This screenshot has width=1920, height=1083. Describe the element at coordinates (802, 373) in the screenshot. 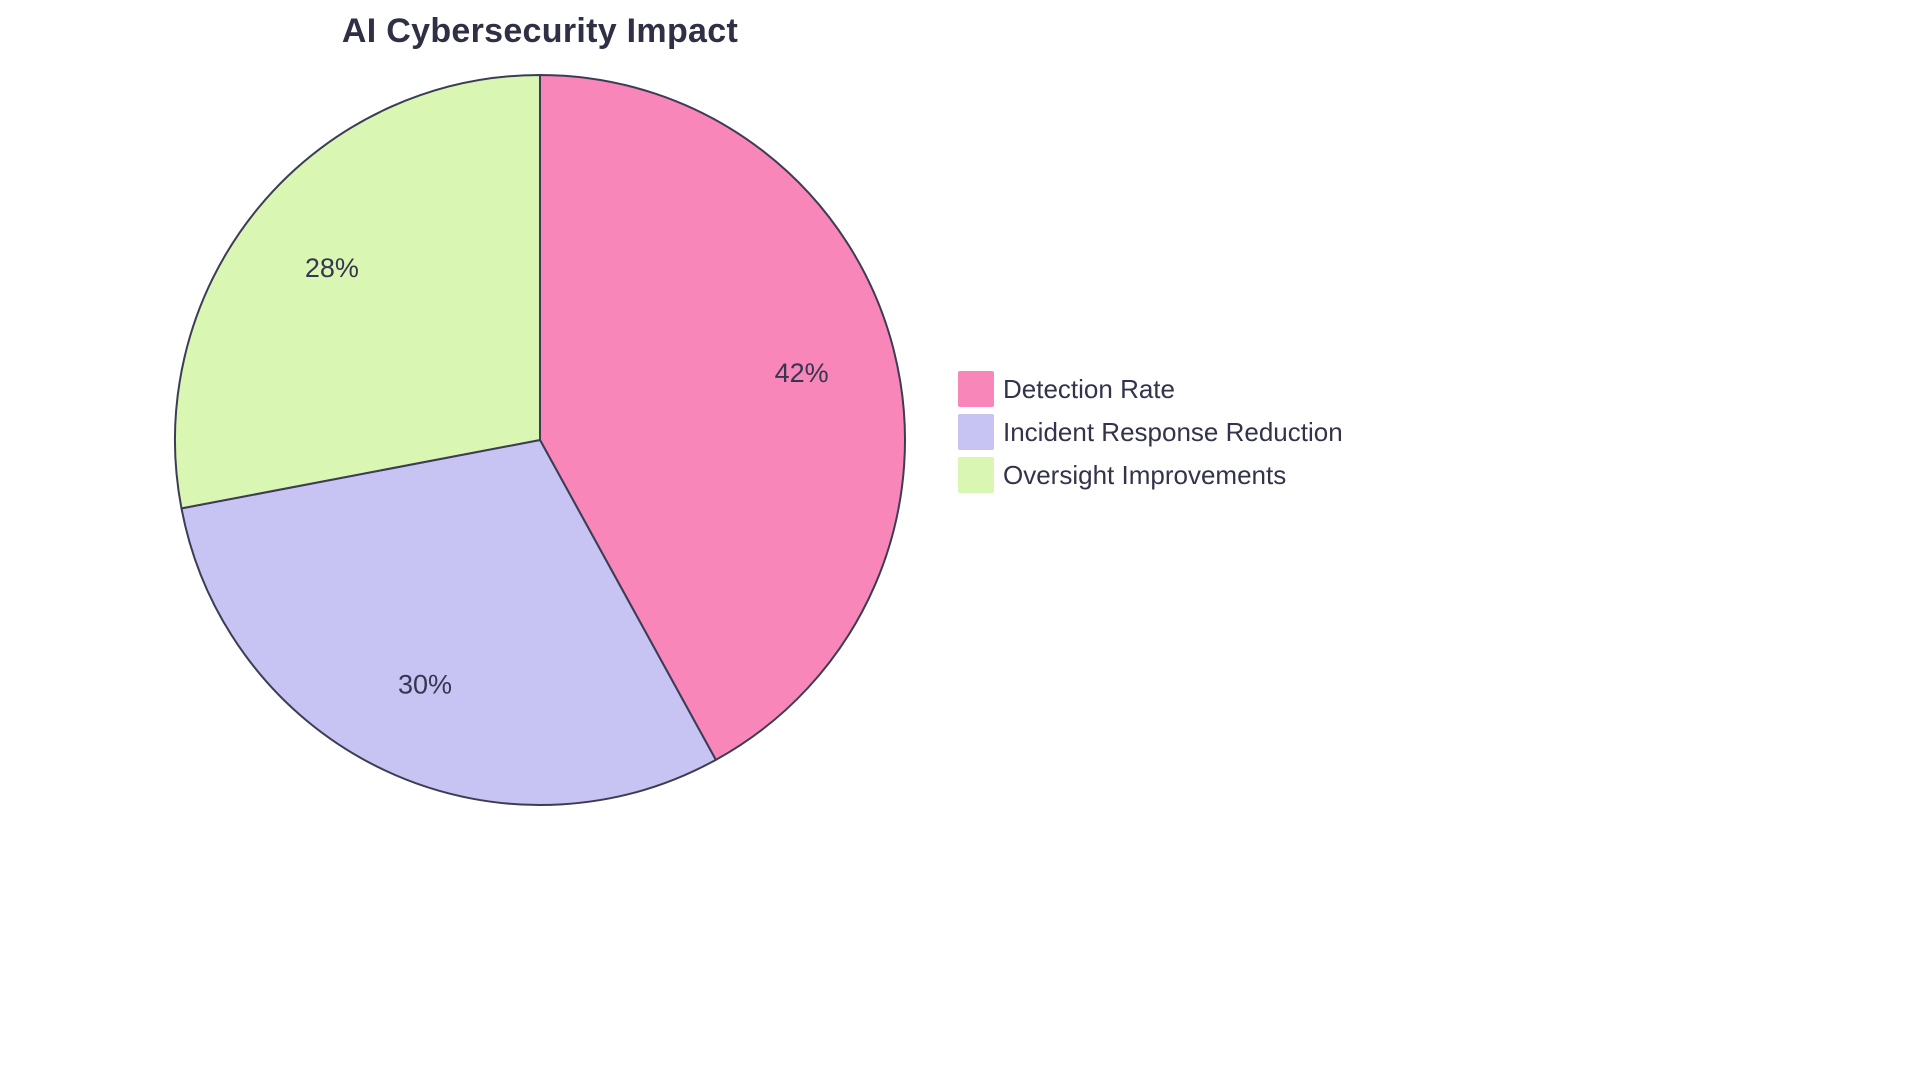

I see `slice-percent-label-detection-rate: 42%` at that location.